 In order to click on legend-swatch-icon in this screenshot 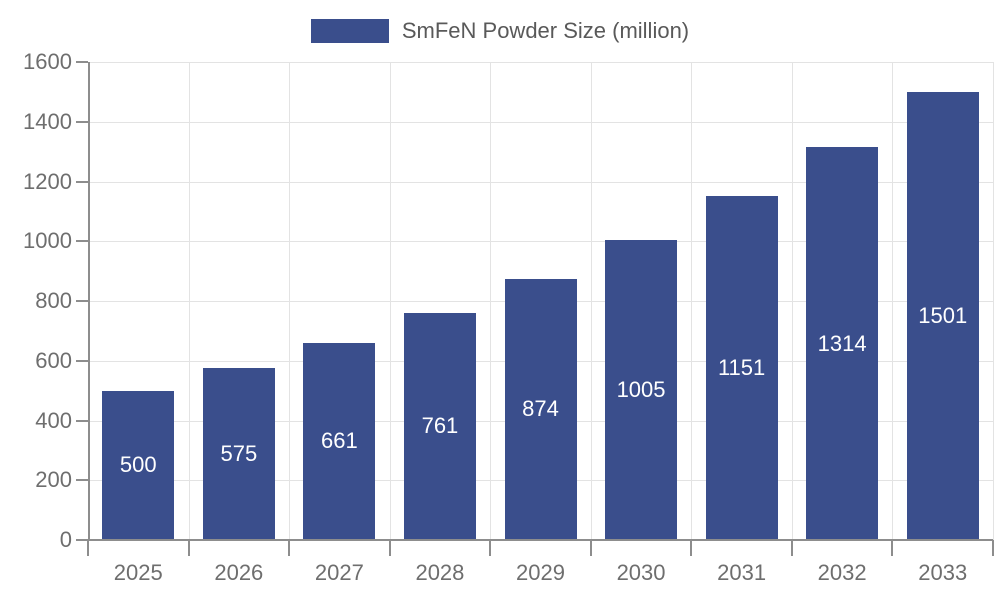, I will do `click(349, 31)`.